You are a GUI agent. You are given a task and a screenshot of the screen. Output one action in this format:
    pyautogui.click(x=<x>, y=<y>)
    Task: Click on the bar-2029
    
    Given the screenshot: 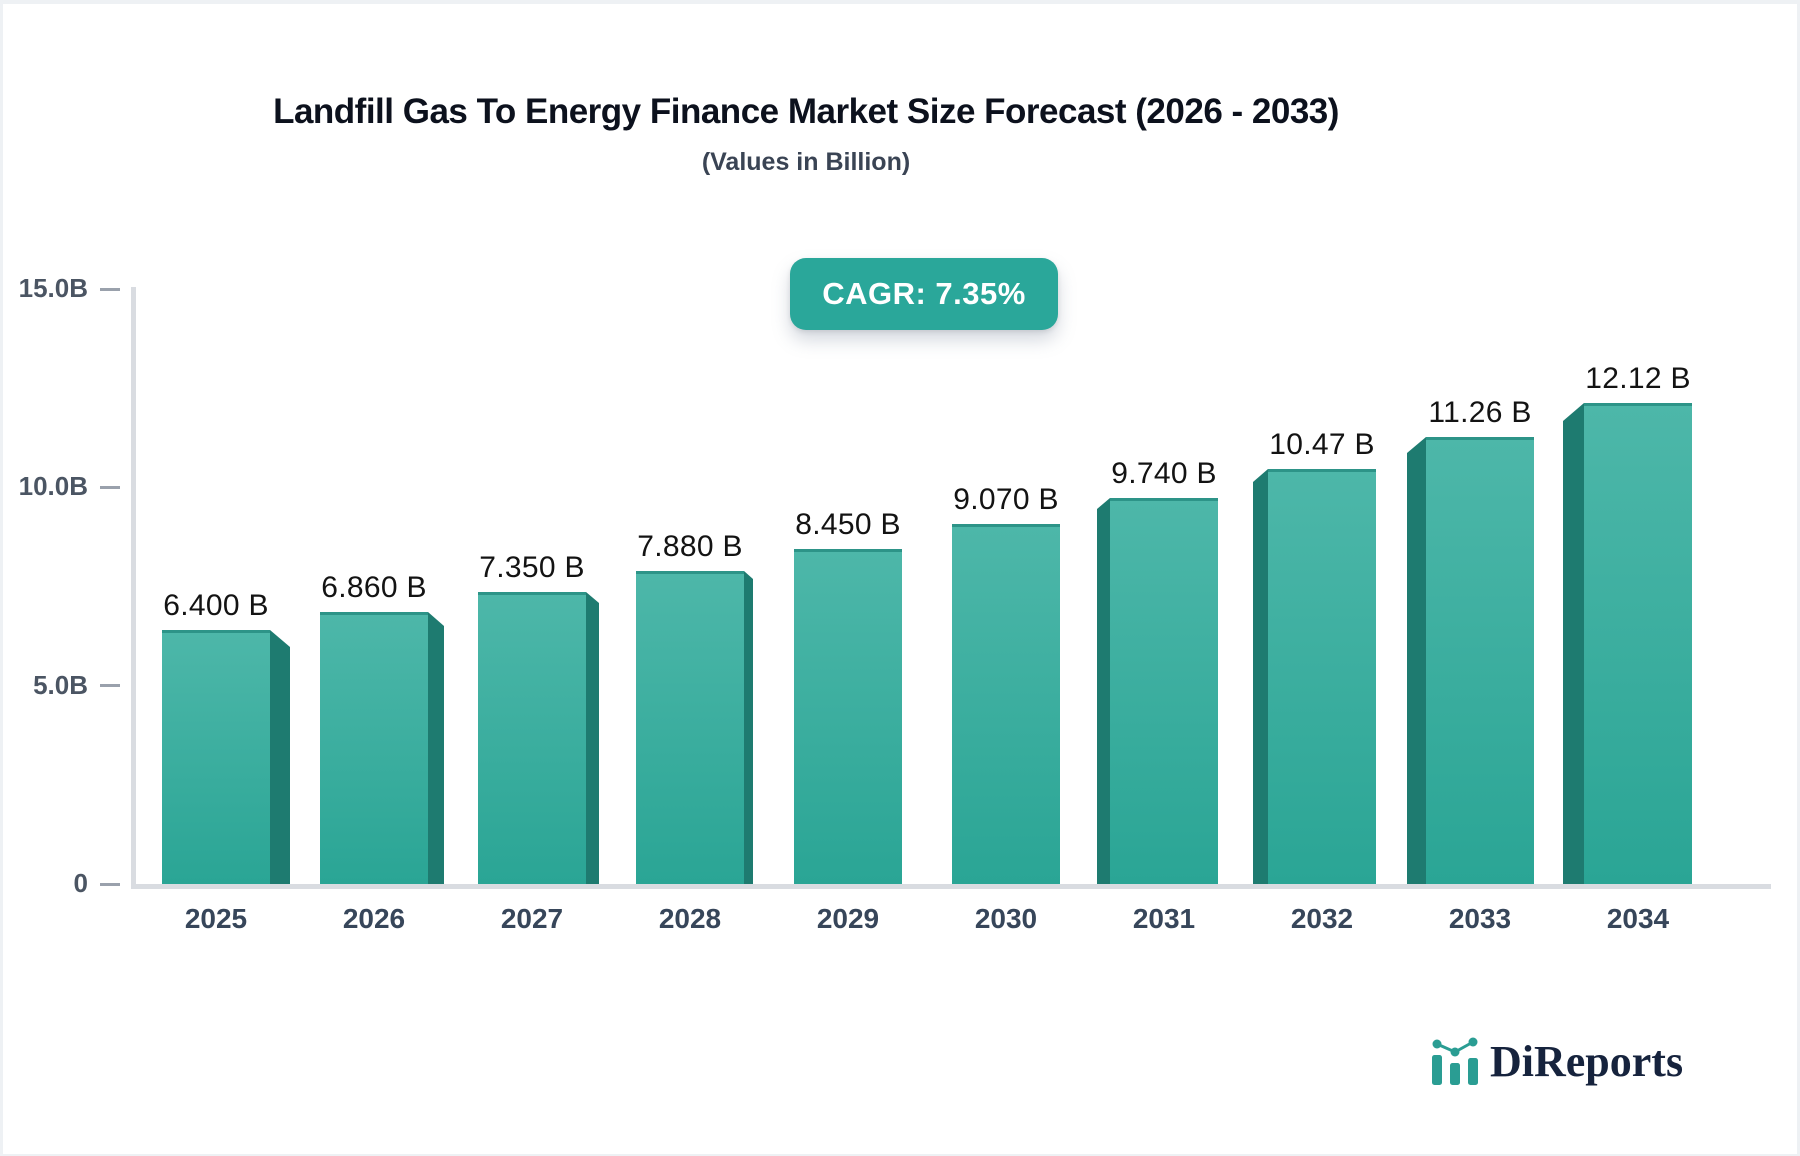 What is the action you would take?
    pyautogui.click(x=848, y=716)
    